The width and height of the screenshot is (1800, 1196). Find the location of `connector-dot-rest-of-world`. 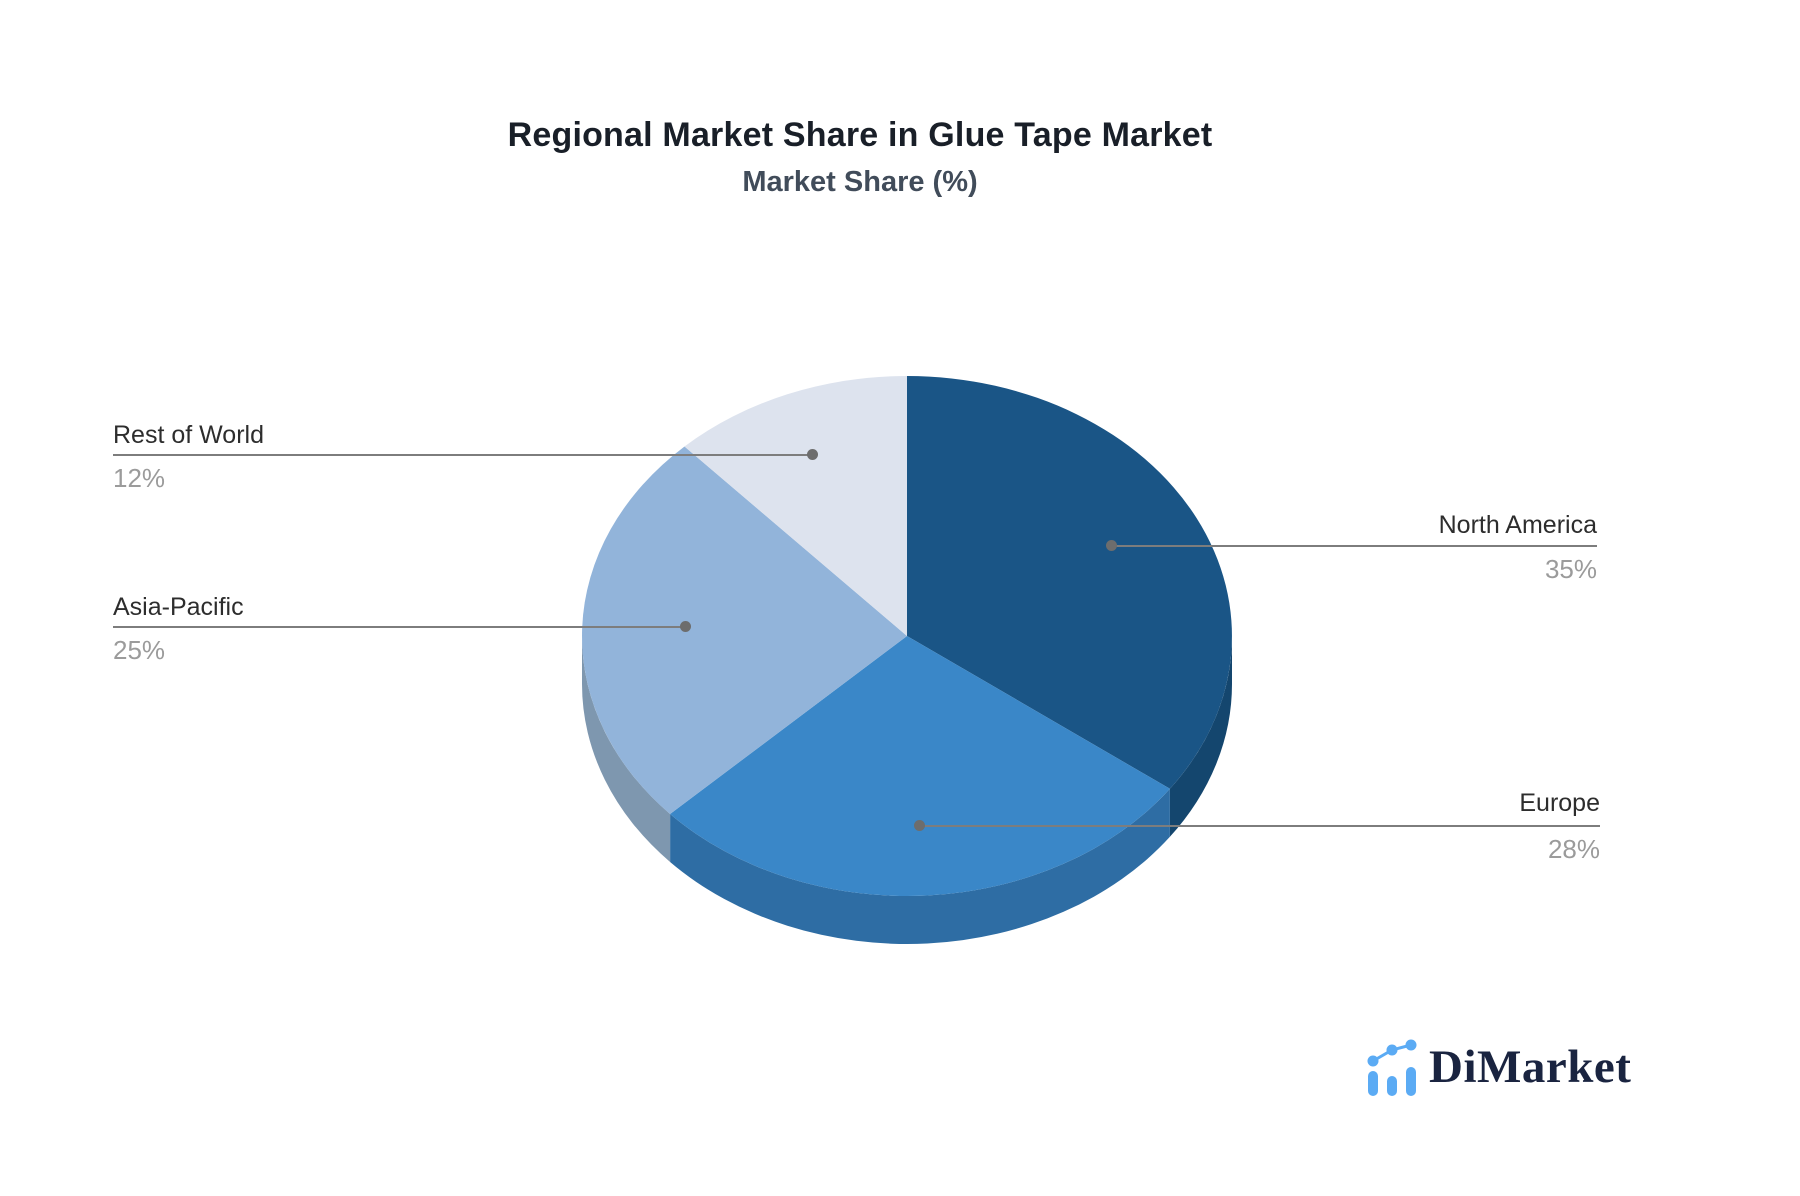

connector-dot-rest-of-world is located at coordinates (812, 454).